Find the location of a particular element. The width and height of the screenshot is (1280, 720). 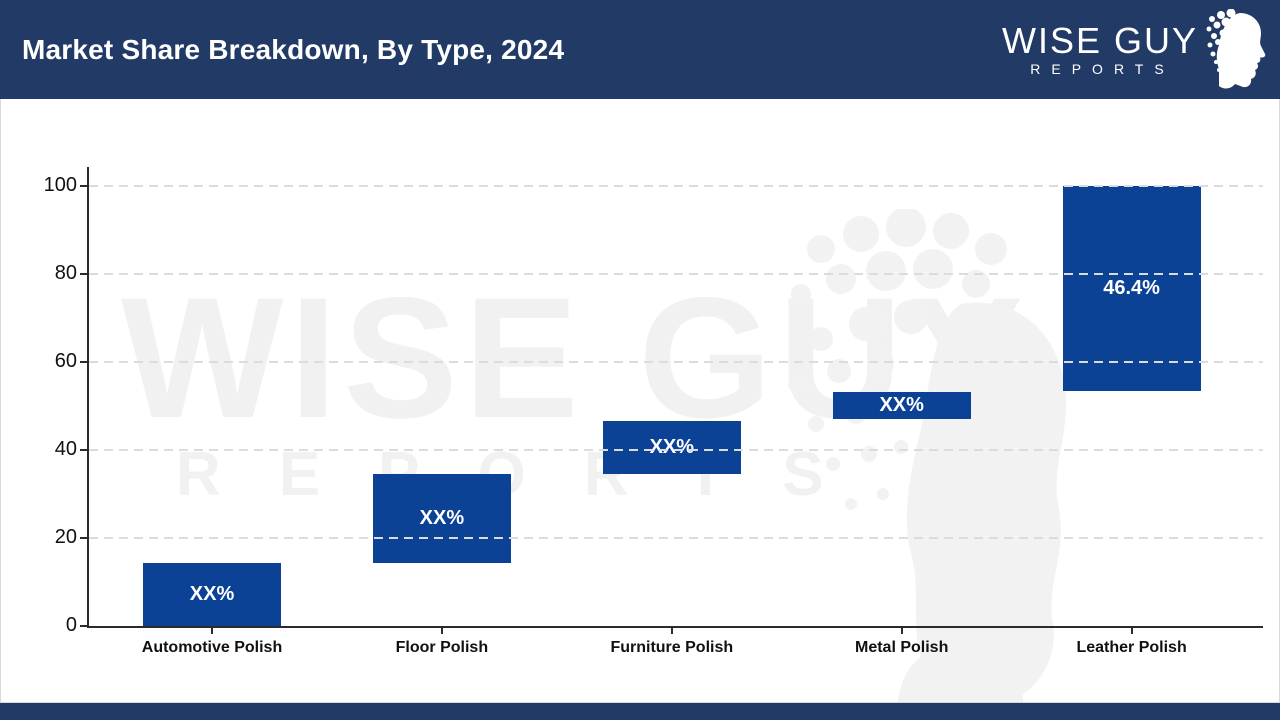

logo-text: WISE GUY REPORTS is located at coordinates (1099, 48).